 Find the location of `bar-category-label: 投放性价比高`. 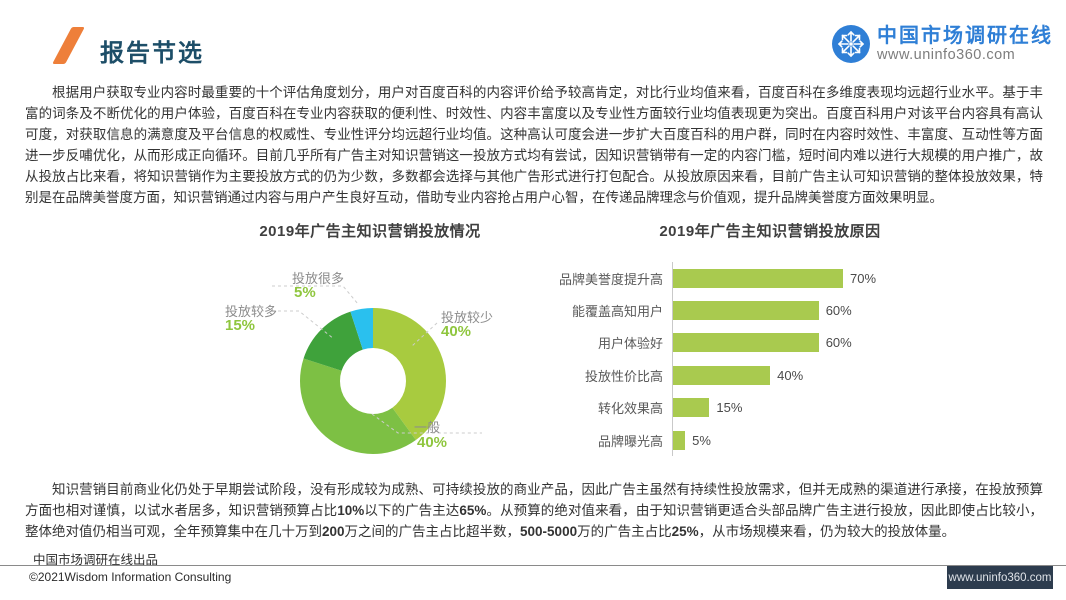

bar-category-label: 投放性价比高 is located at coordinates (623, 376).